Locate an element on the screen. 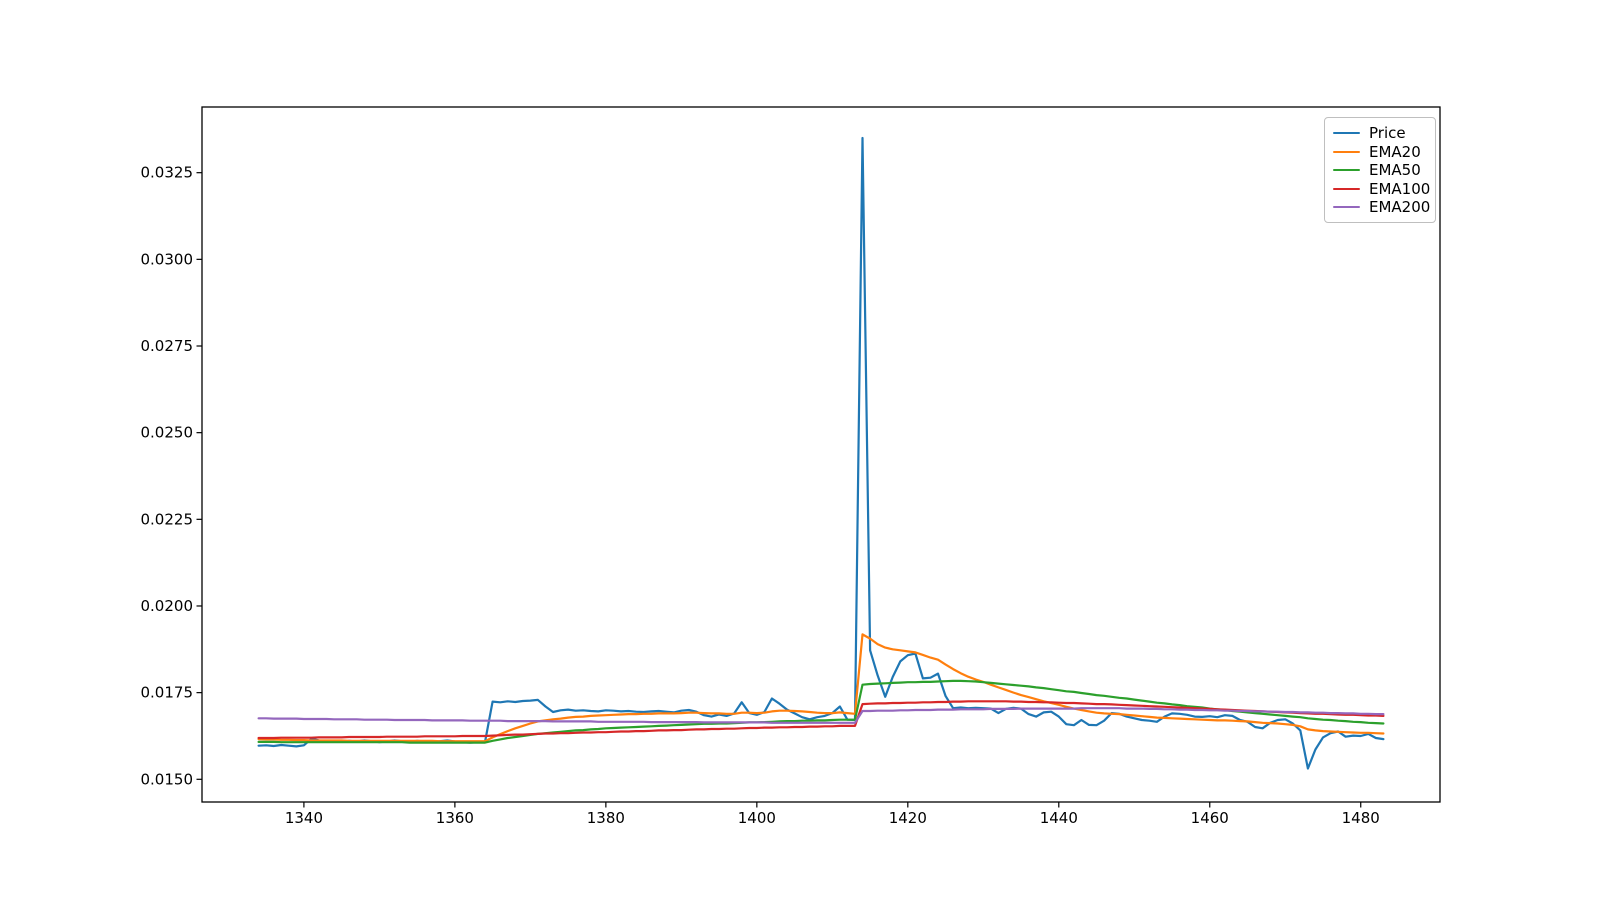  legend-item-ema50: EMA50 is located at coordinates (1379, 170).